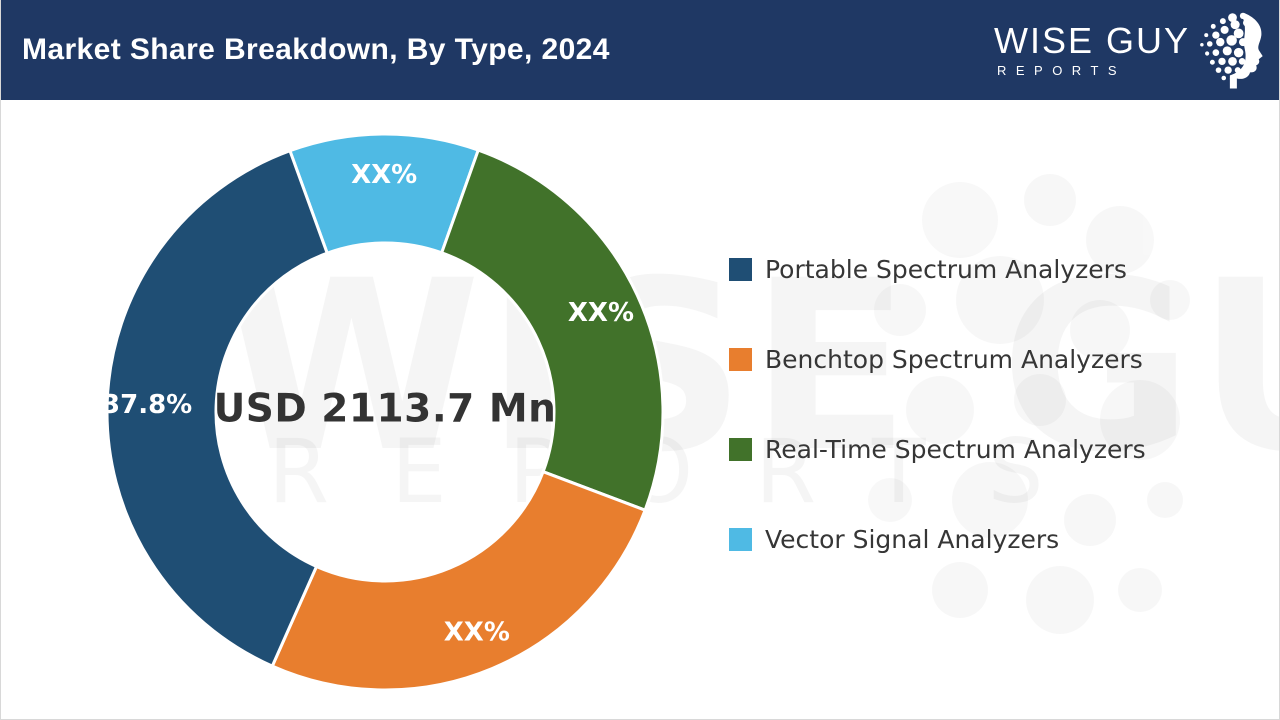 The width and height of the screenshot is (1280, 720). I want to click on donut-segment-benchtop-spectrum-analyzers, so click(459, 580).